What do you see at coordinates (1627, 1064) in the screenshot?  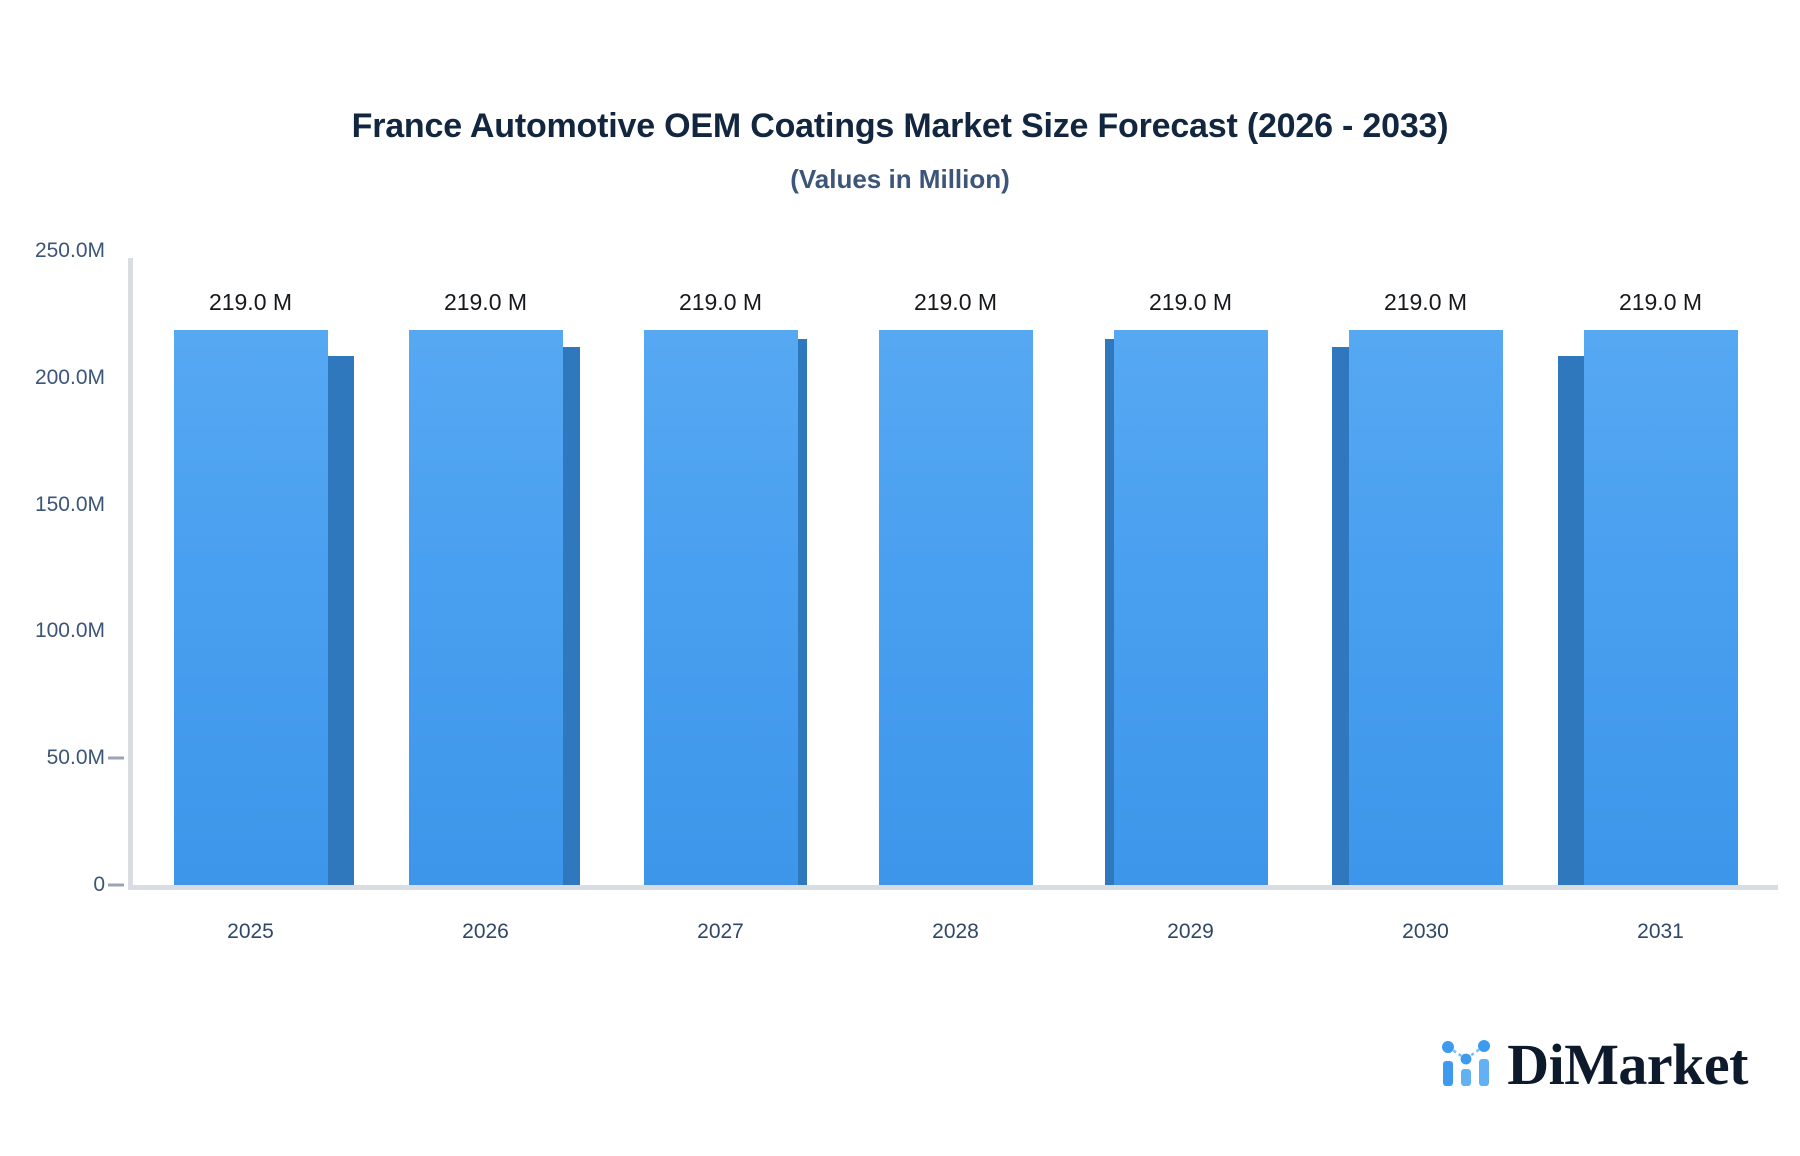 I see `brand-wordmark: DiMarket` at bounding box center [1627, 1064].